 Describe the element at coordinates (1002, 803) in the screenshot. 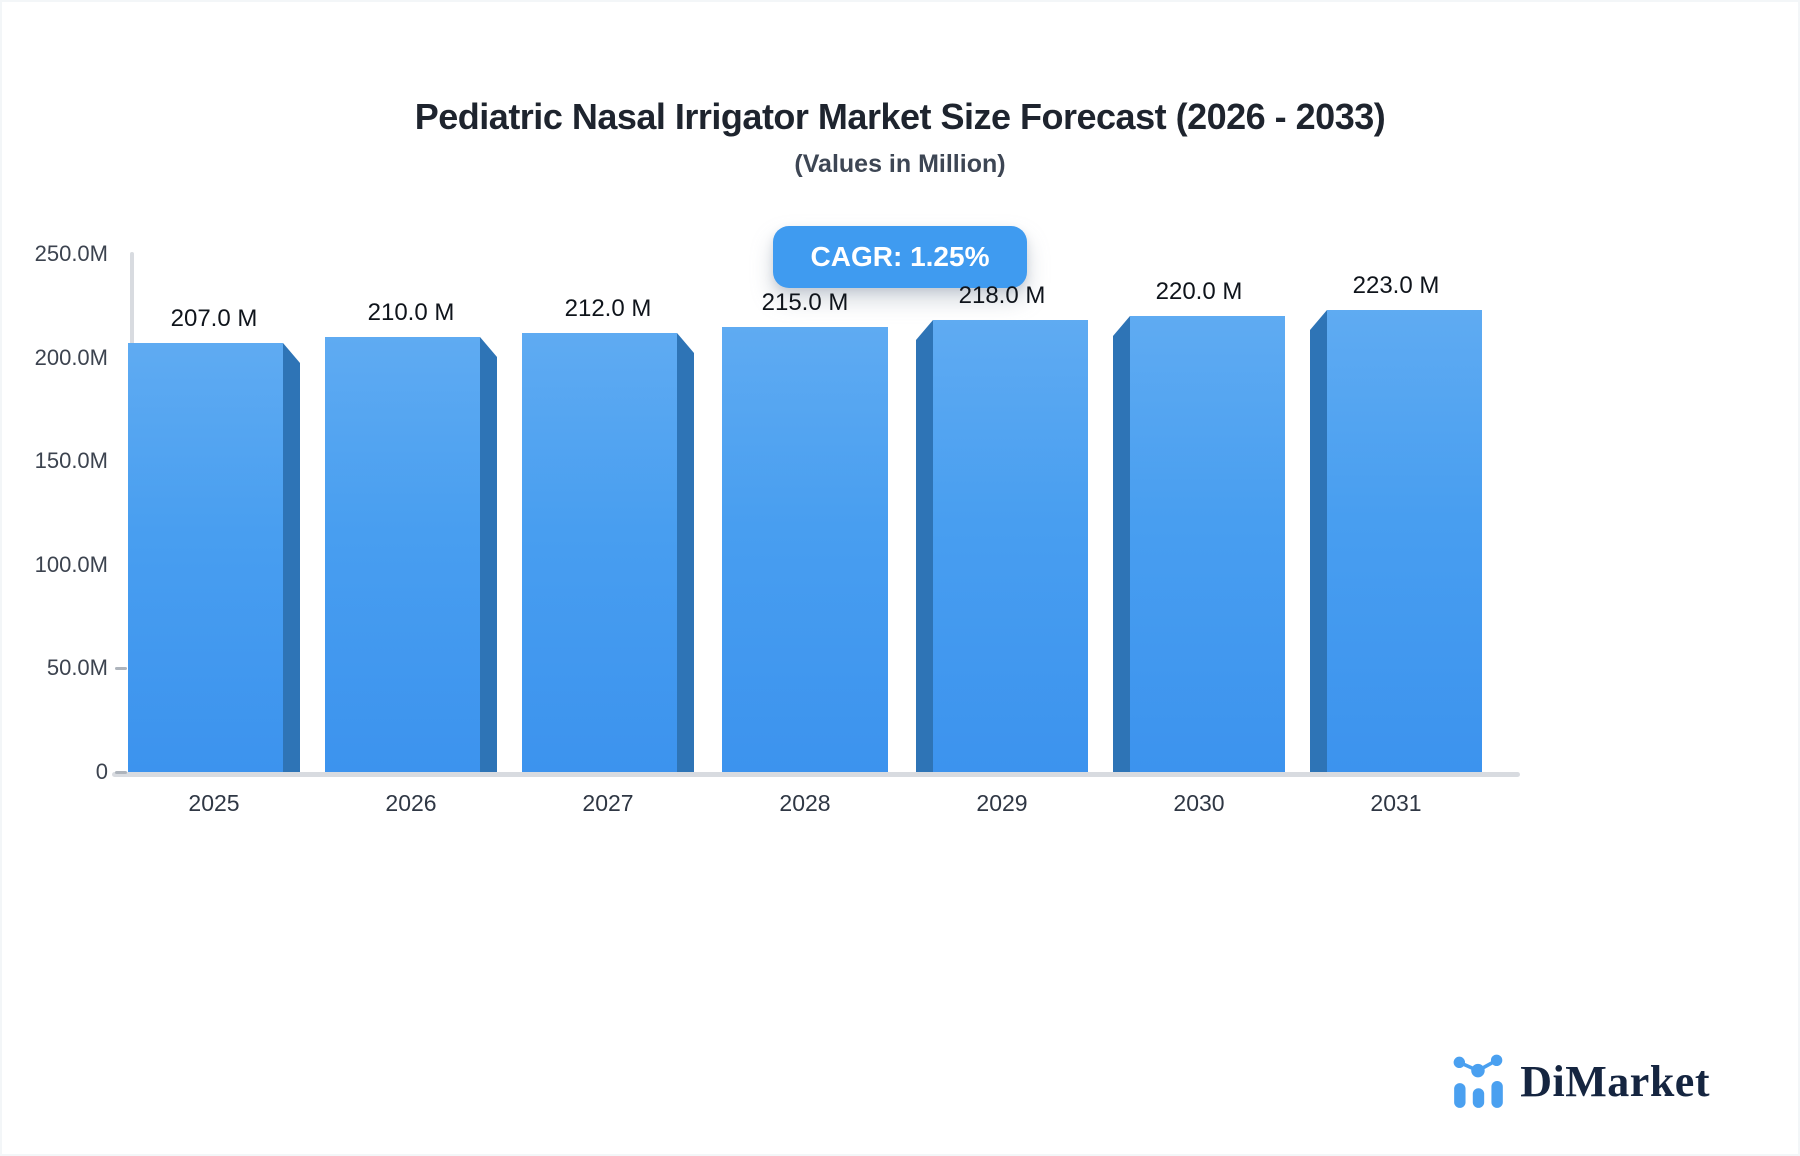

I see `x-axis-tick-label: 2029` at that location.